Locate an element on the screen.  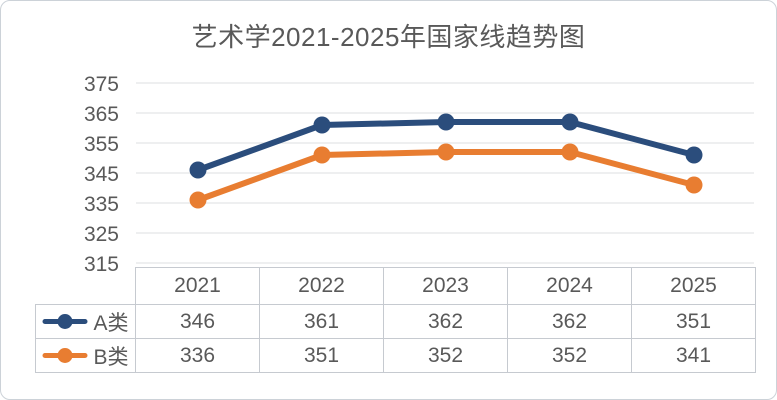
y-axis-label: 325 is located at coordinates (101, 234).